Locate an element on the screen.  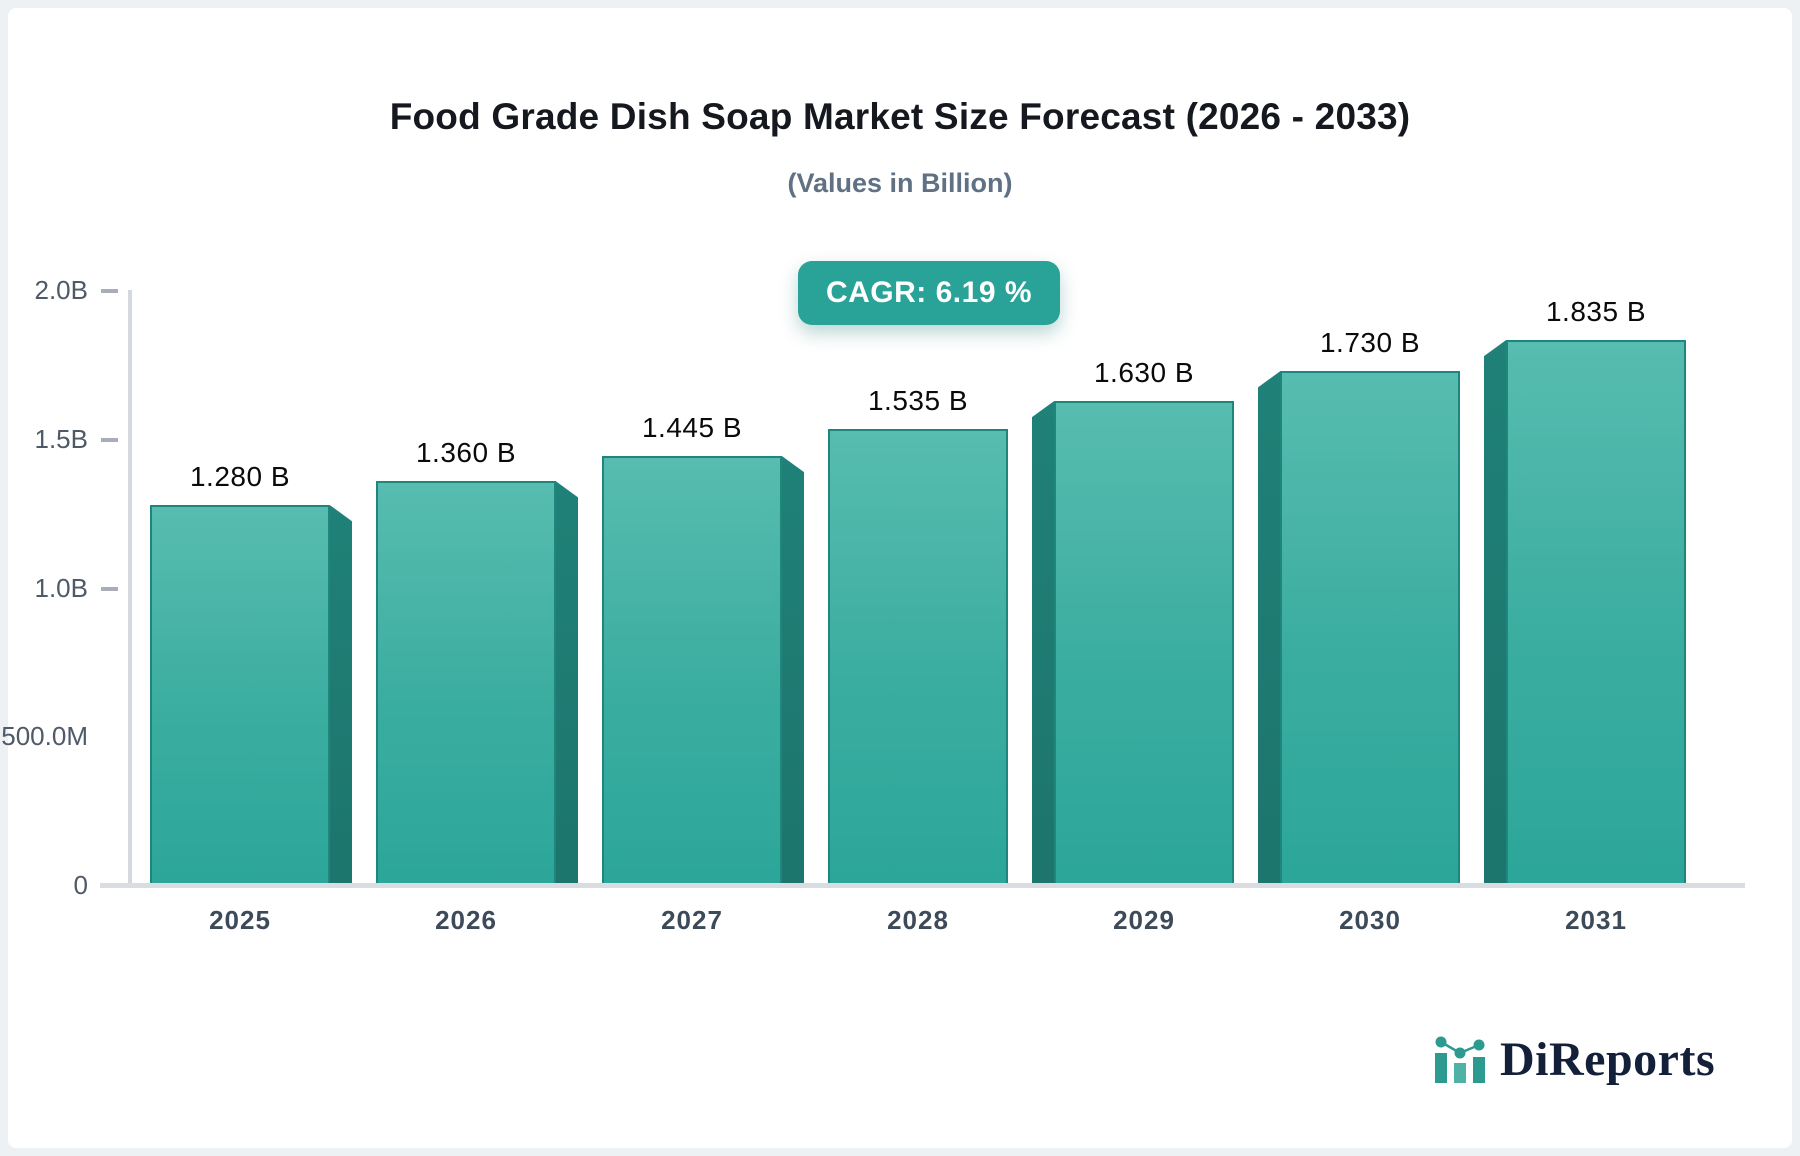
y-axis-label: 0 is located at coordinates (80, 885).